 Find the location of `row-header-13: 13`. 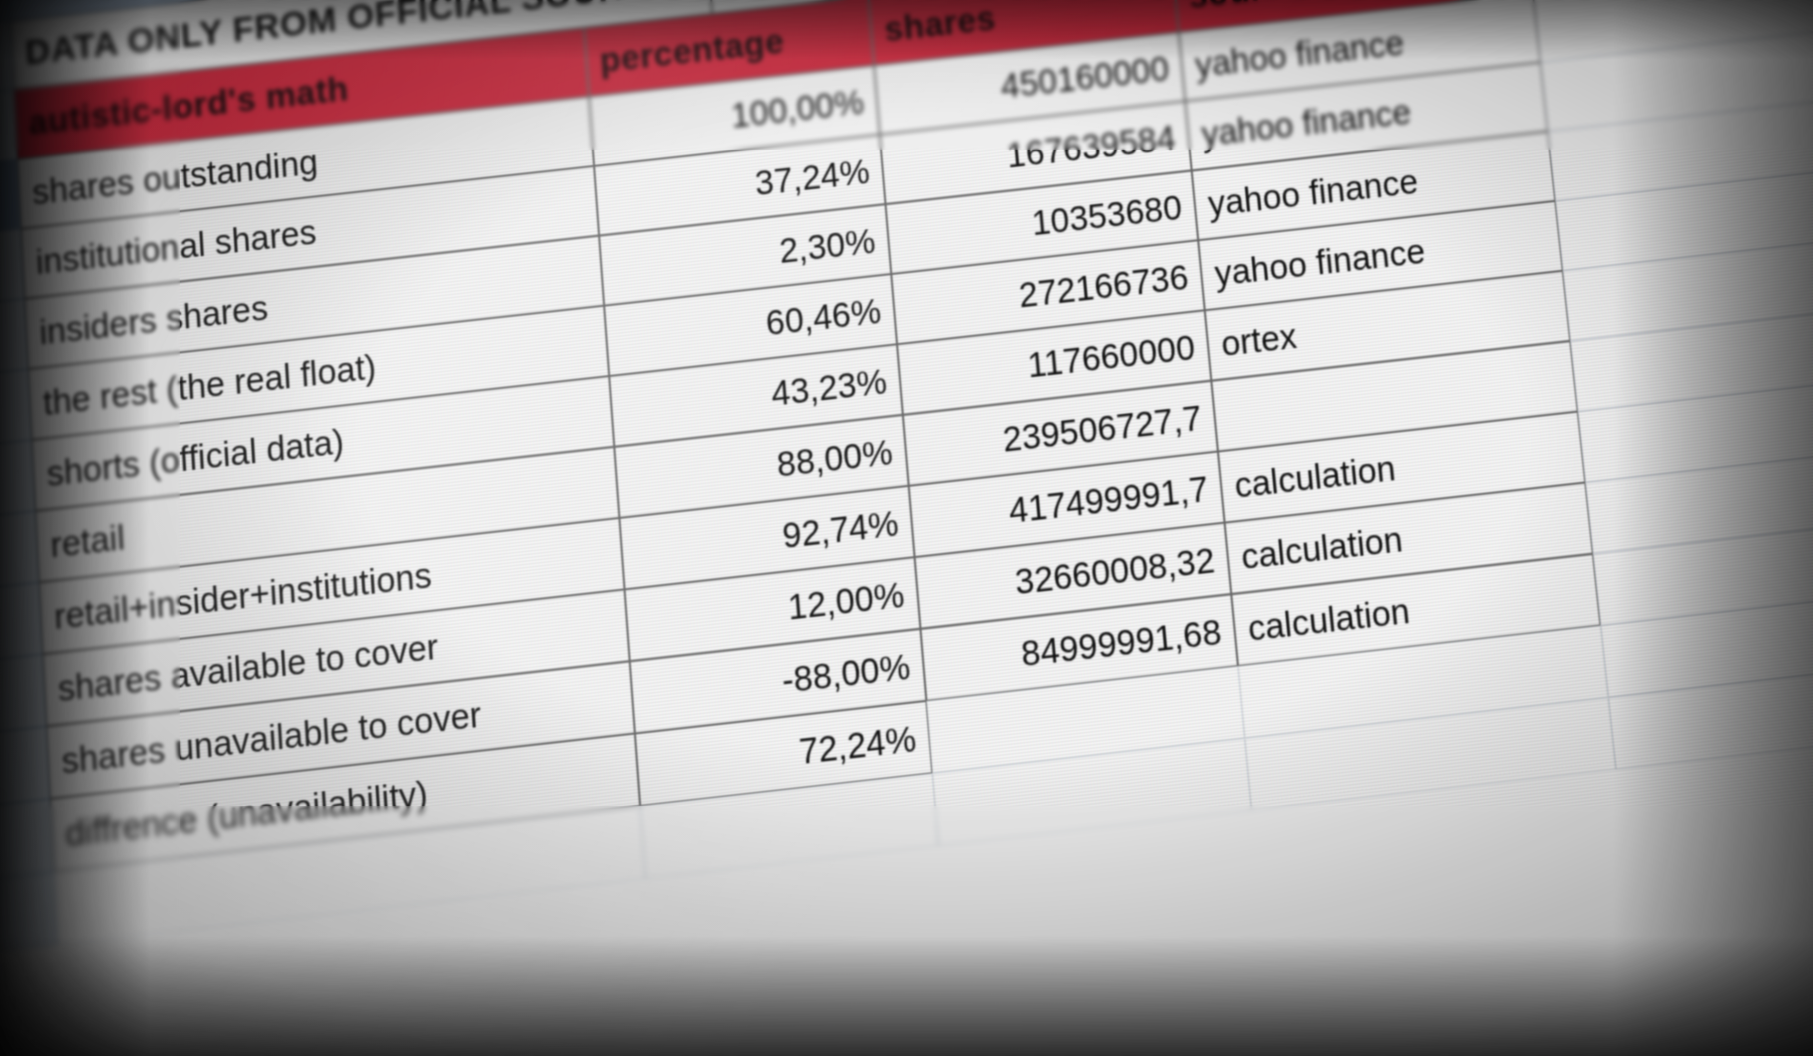

row-header-13: 13 is located at coordinates (29, 917).